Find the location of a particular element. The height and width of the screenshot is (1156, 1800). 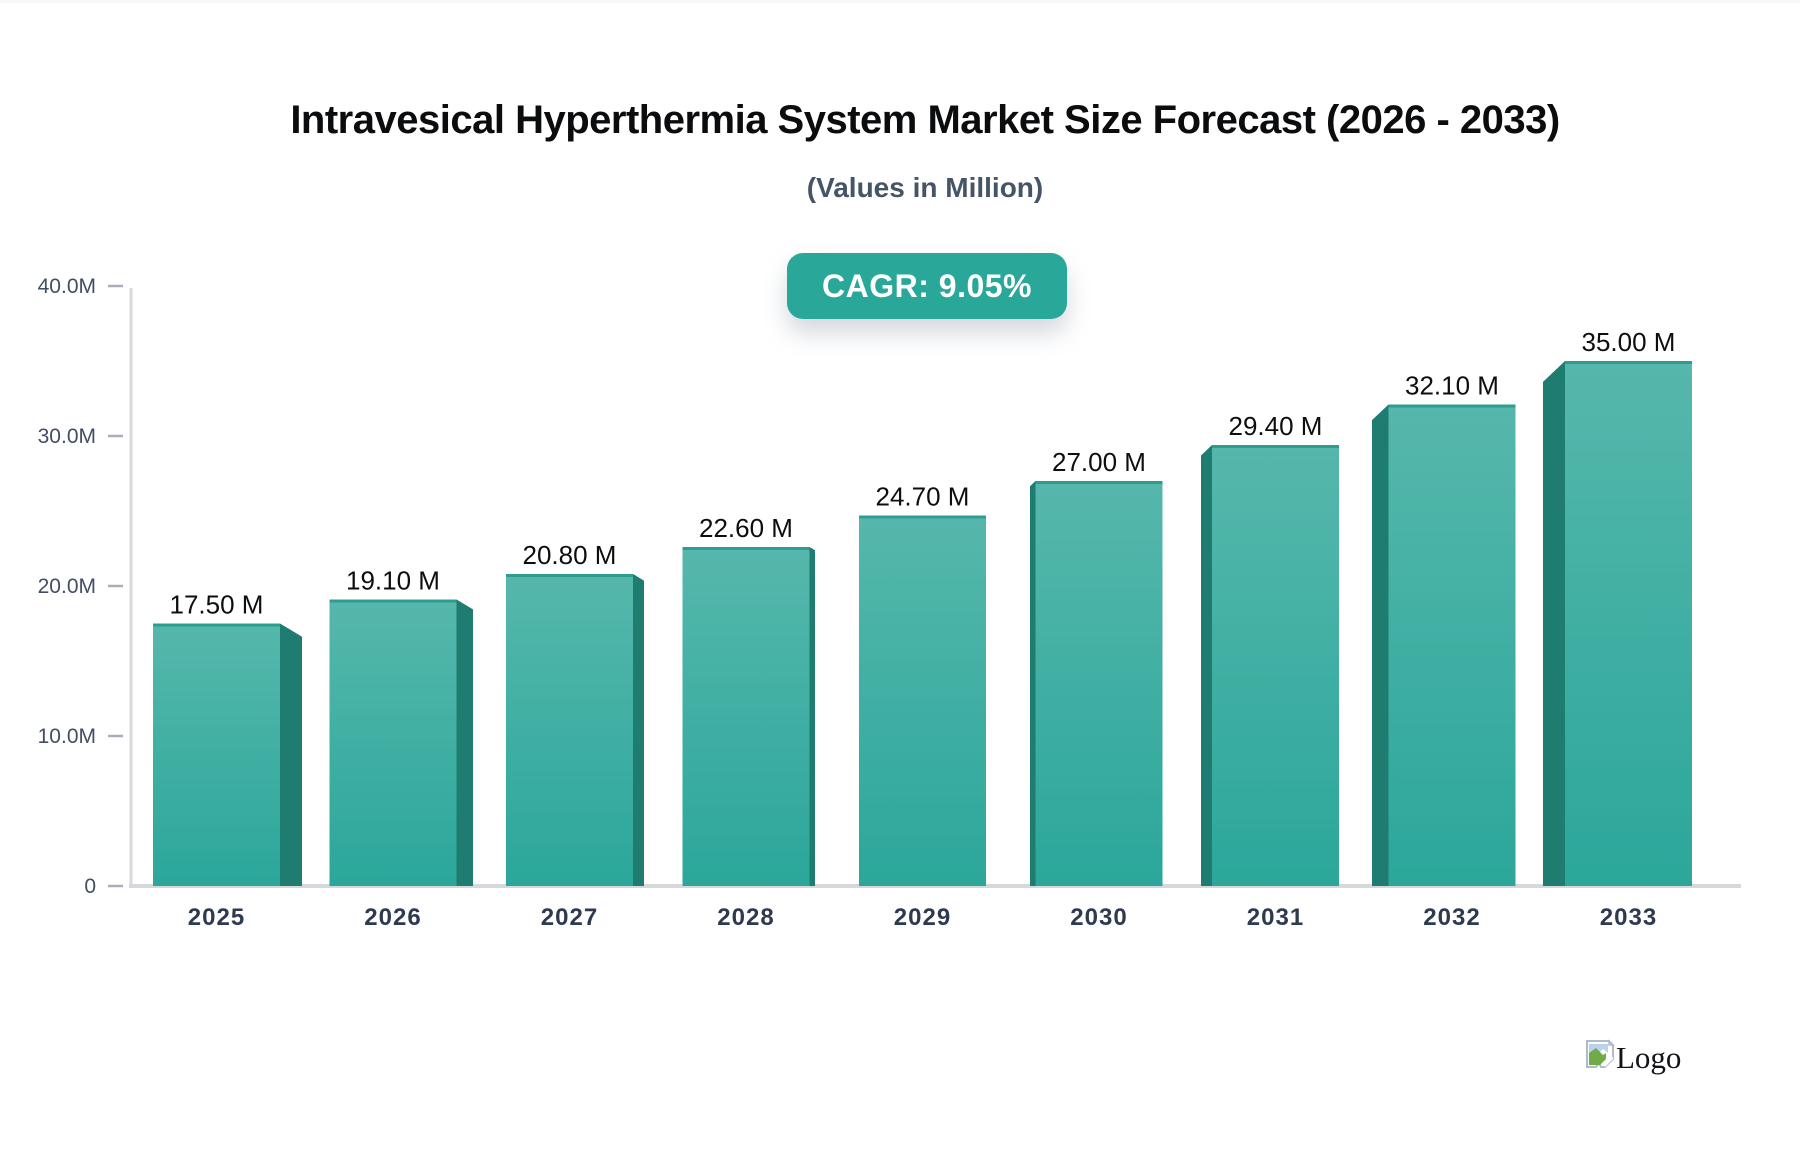

value-label: 27.00 M is located at coordinates (1099, 462).